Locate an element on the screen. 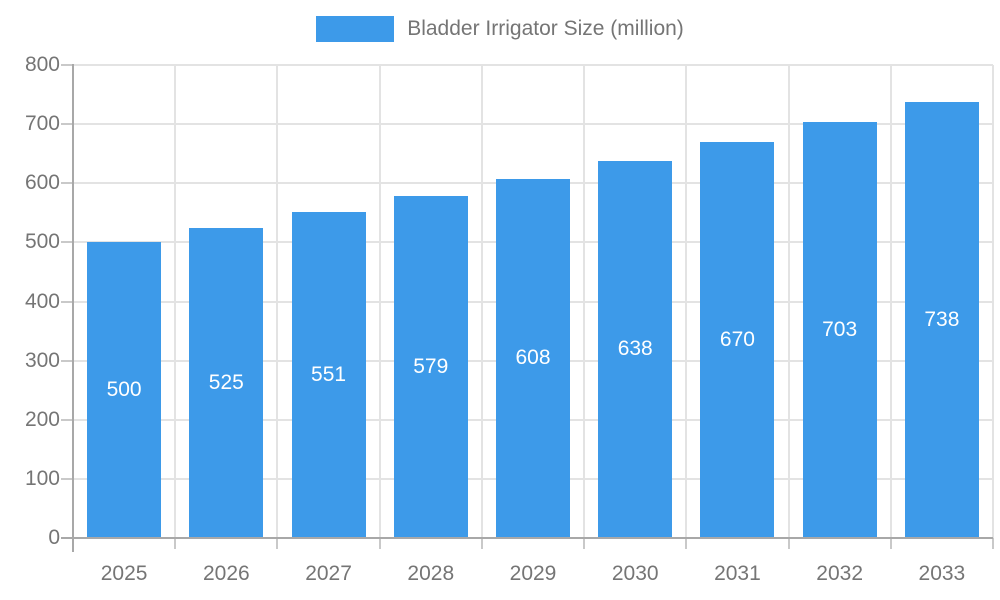 Image resolution: width=1000 pixels, height=600 pixels. bar: 738 is located at coordinates (941, 319).